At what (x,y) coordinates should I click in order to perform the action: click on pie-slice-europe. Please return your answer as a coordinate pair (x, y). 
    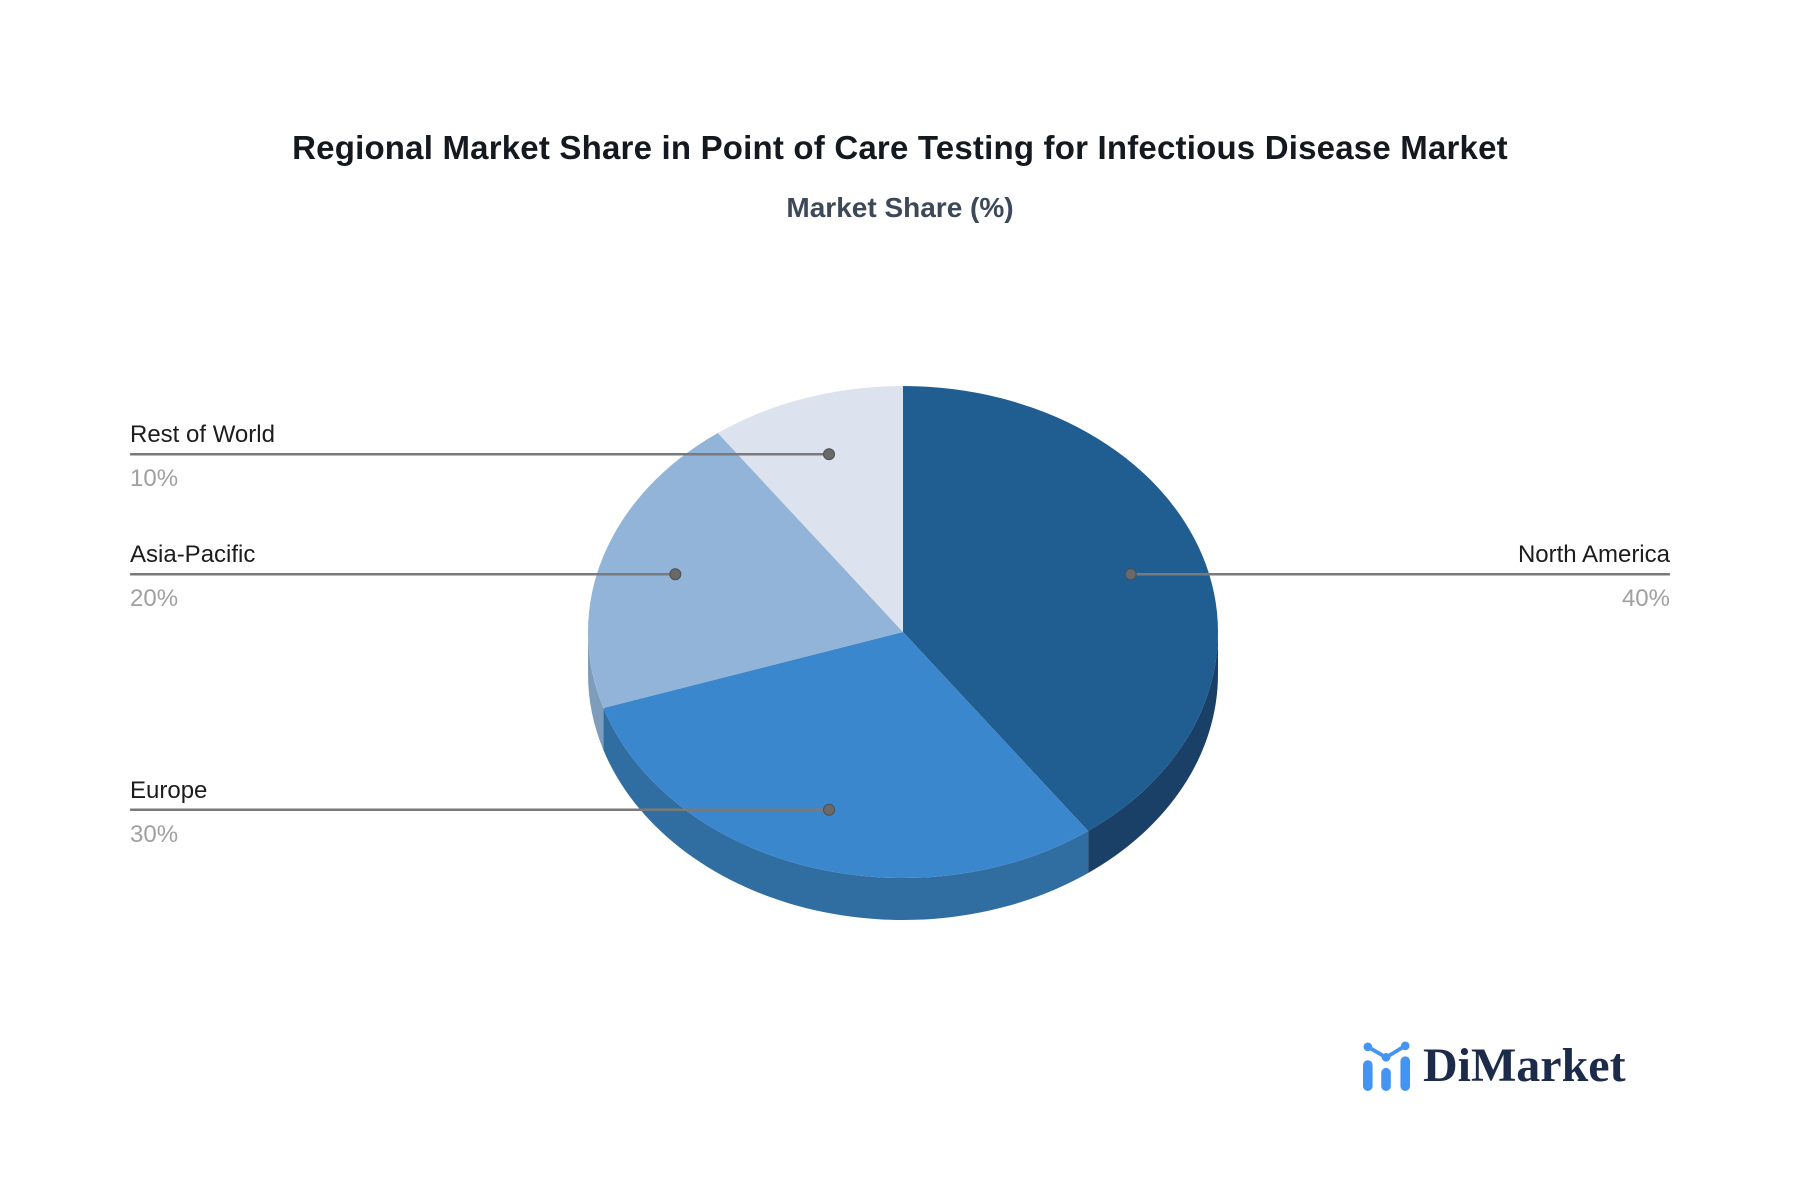
    Looking at the image, I should click on (846, 755).